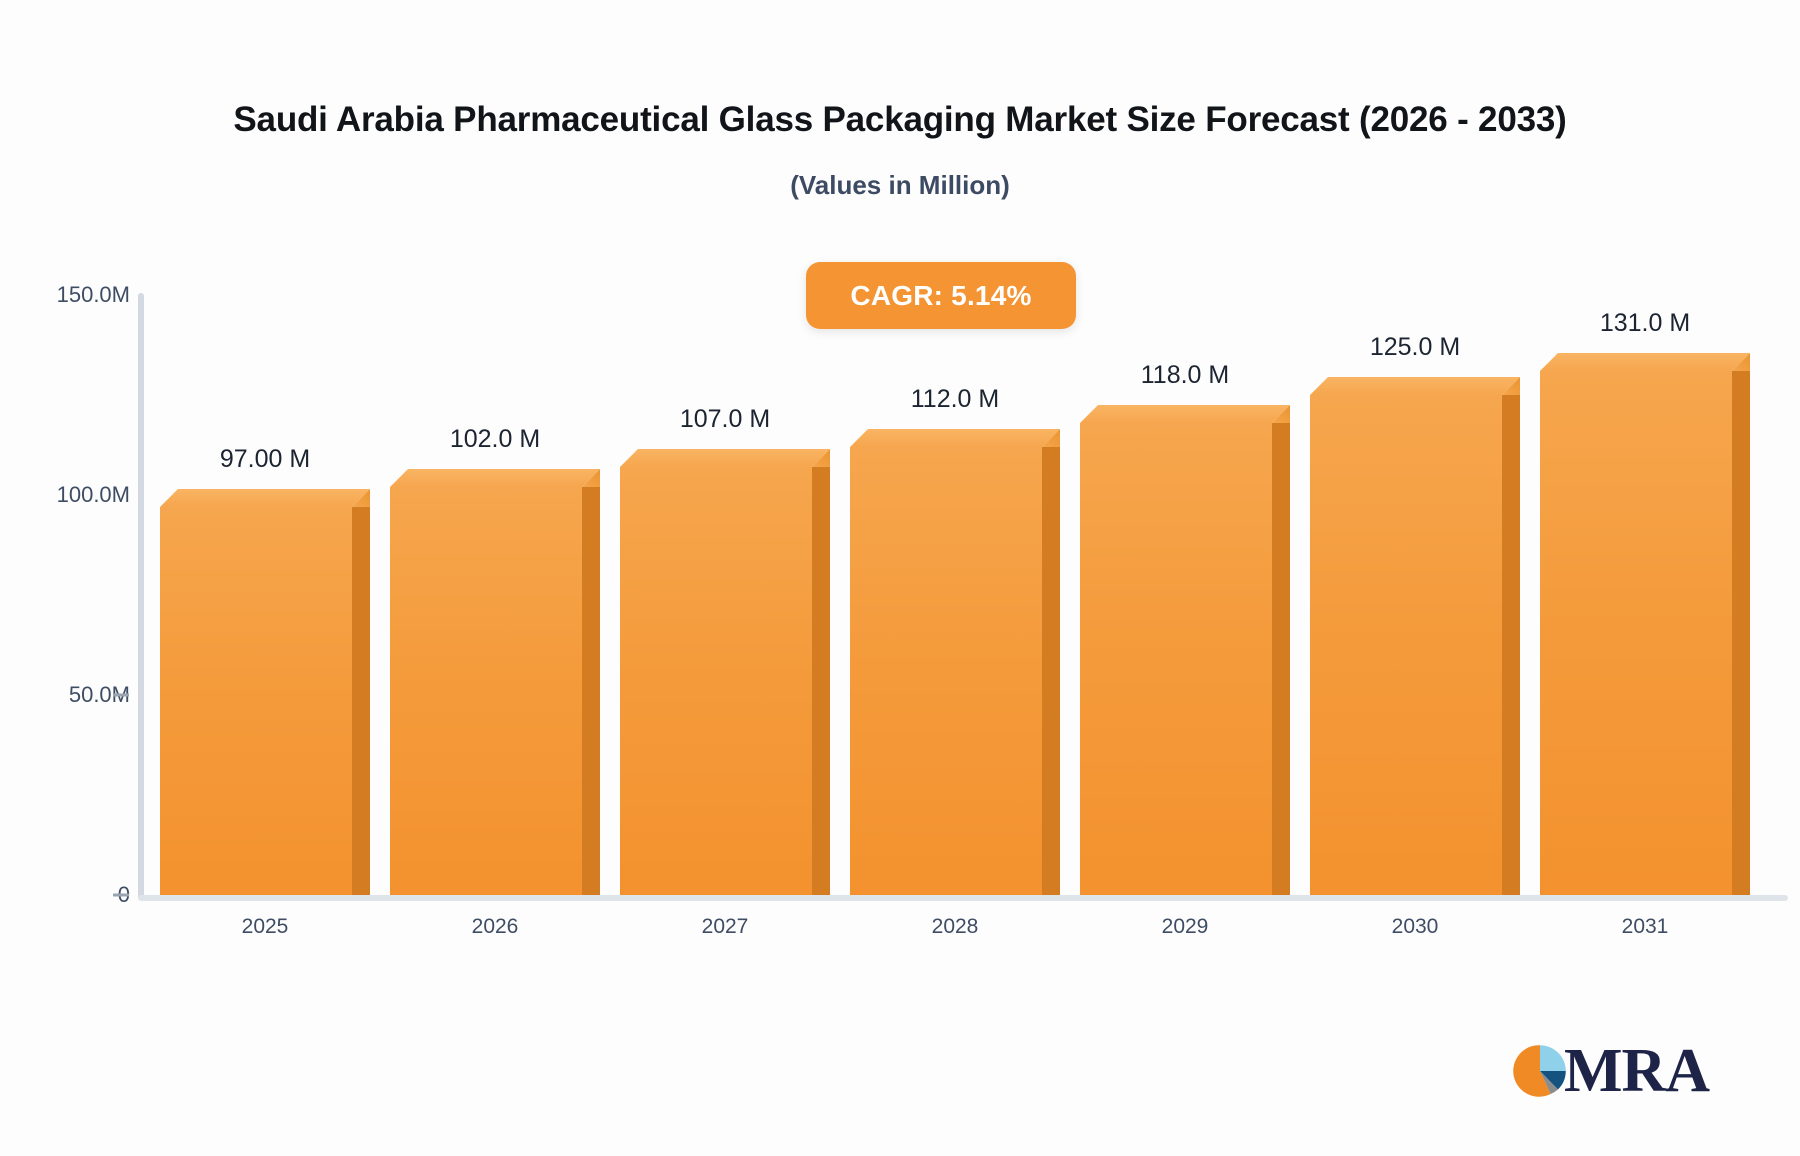 The image size is (1800, 1156). I want to click on x-axis-tick-label: 2027, so click(725, 926).